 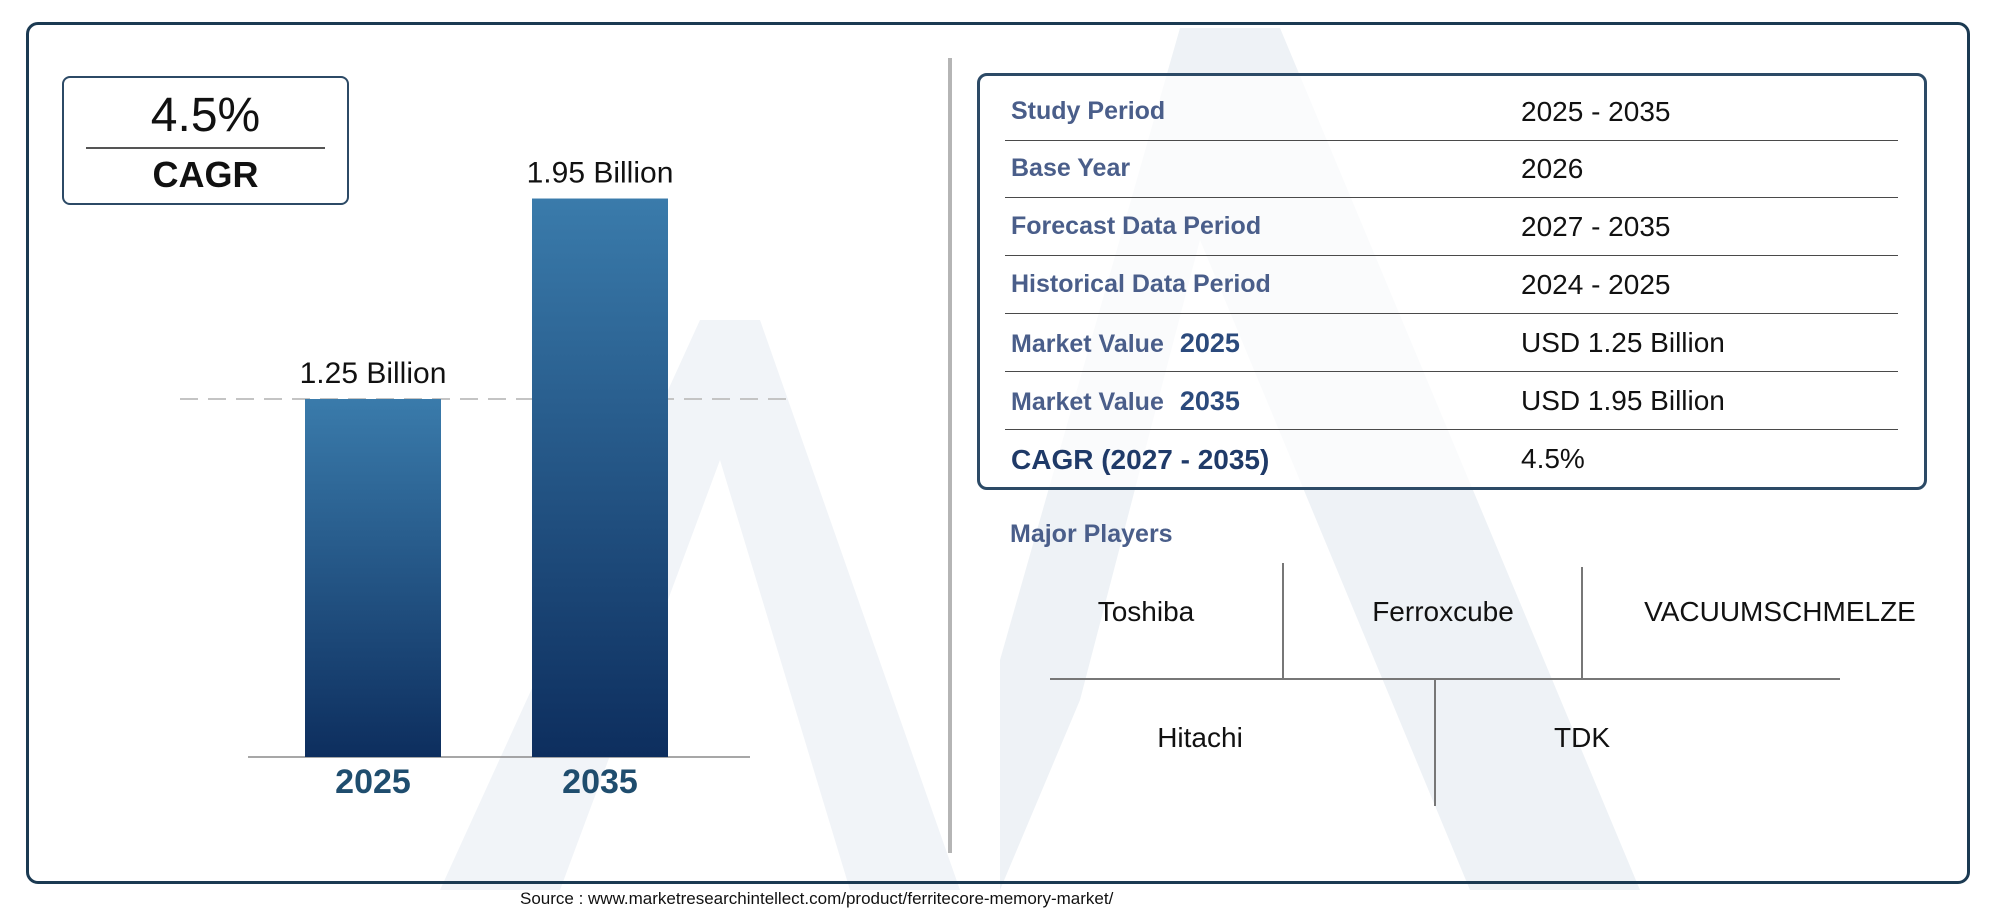 I want to click on summary-row-value: USD 1.25 Billion, so click(x=1623, y=342).